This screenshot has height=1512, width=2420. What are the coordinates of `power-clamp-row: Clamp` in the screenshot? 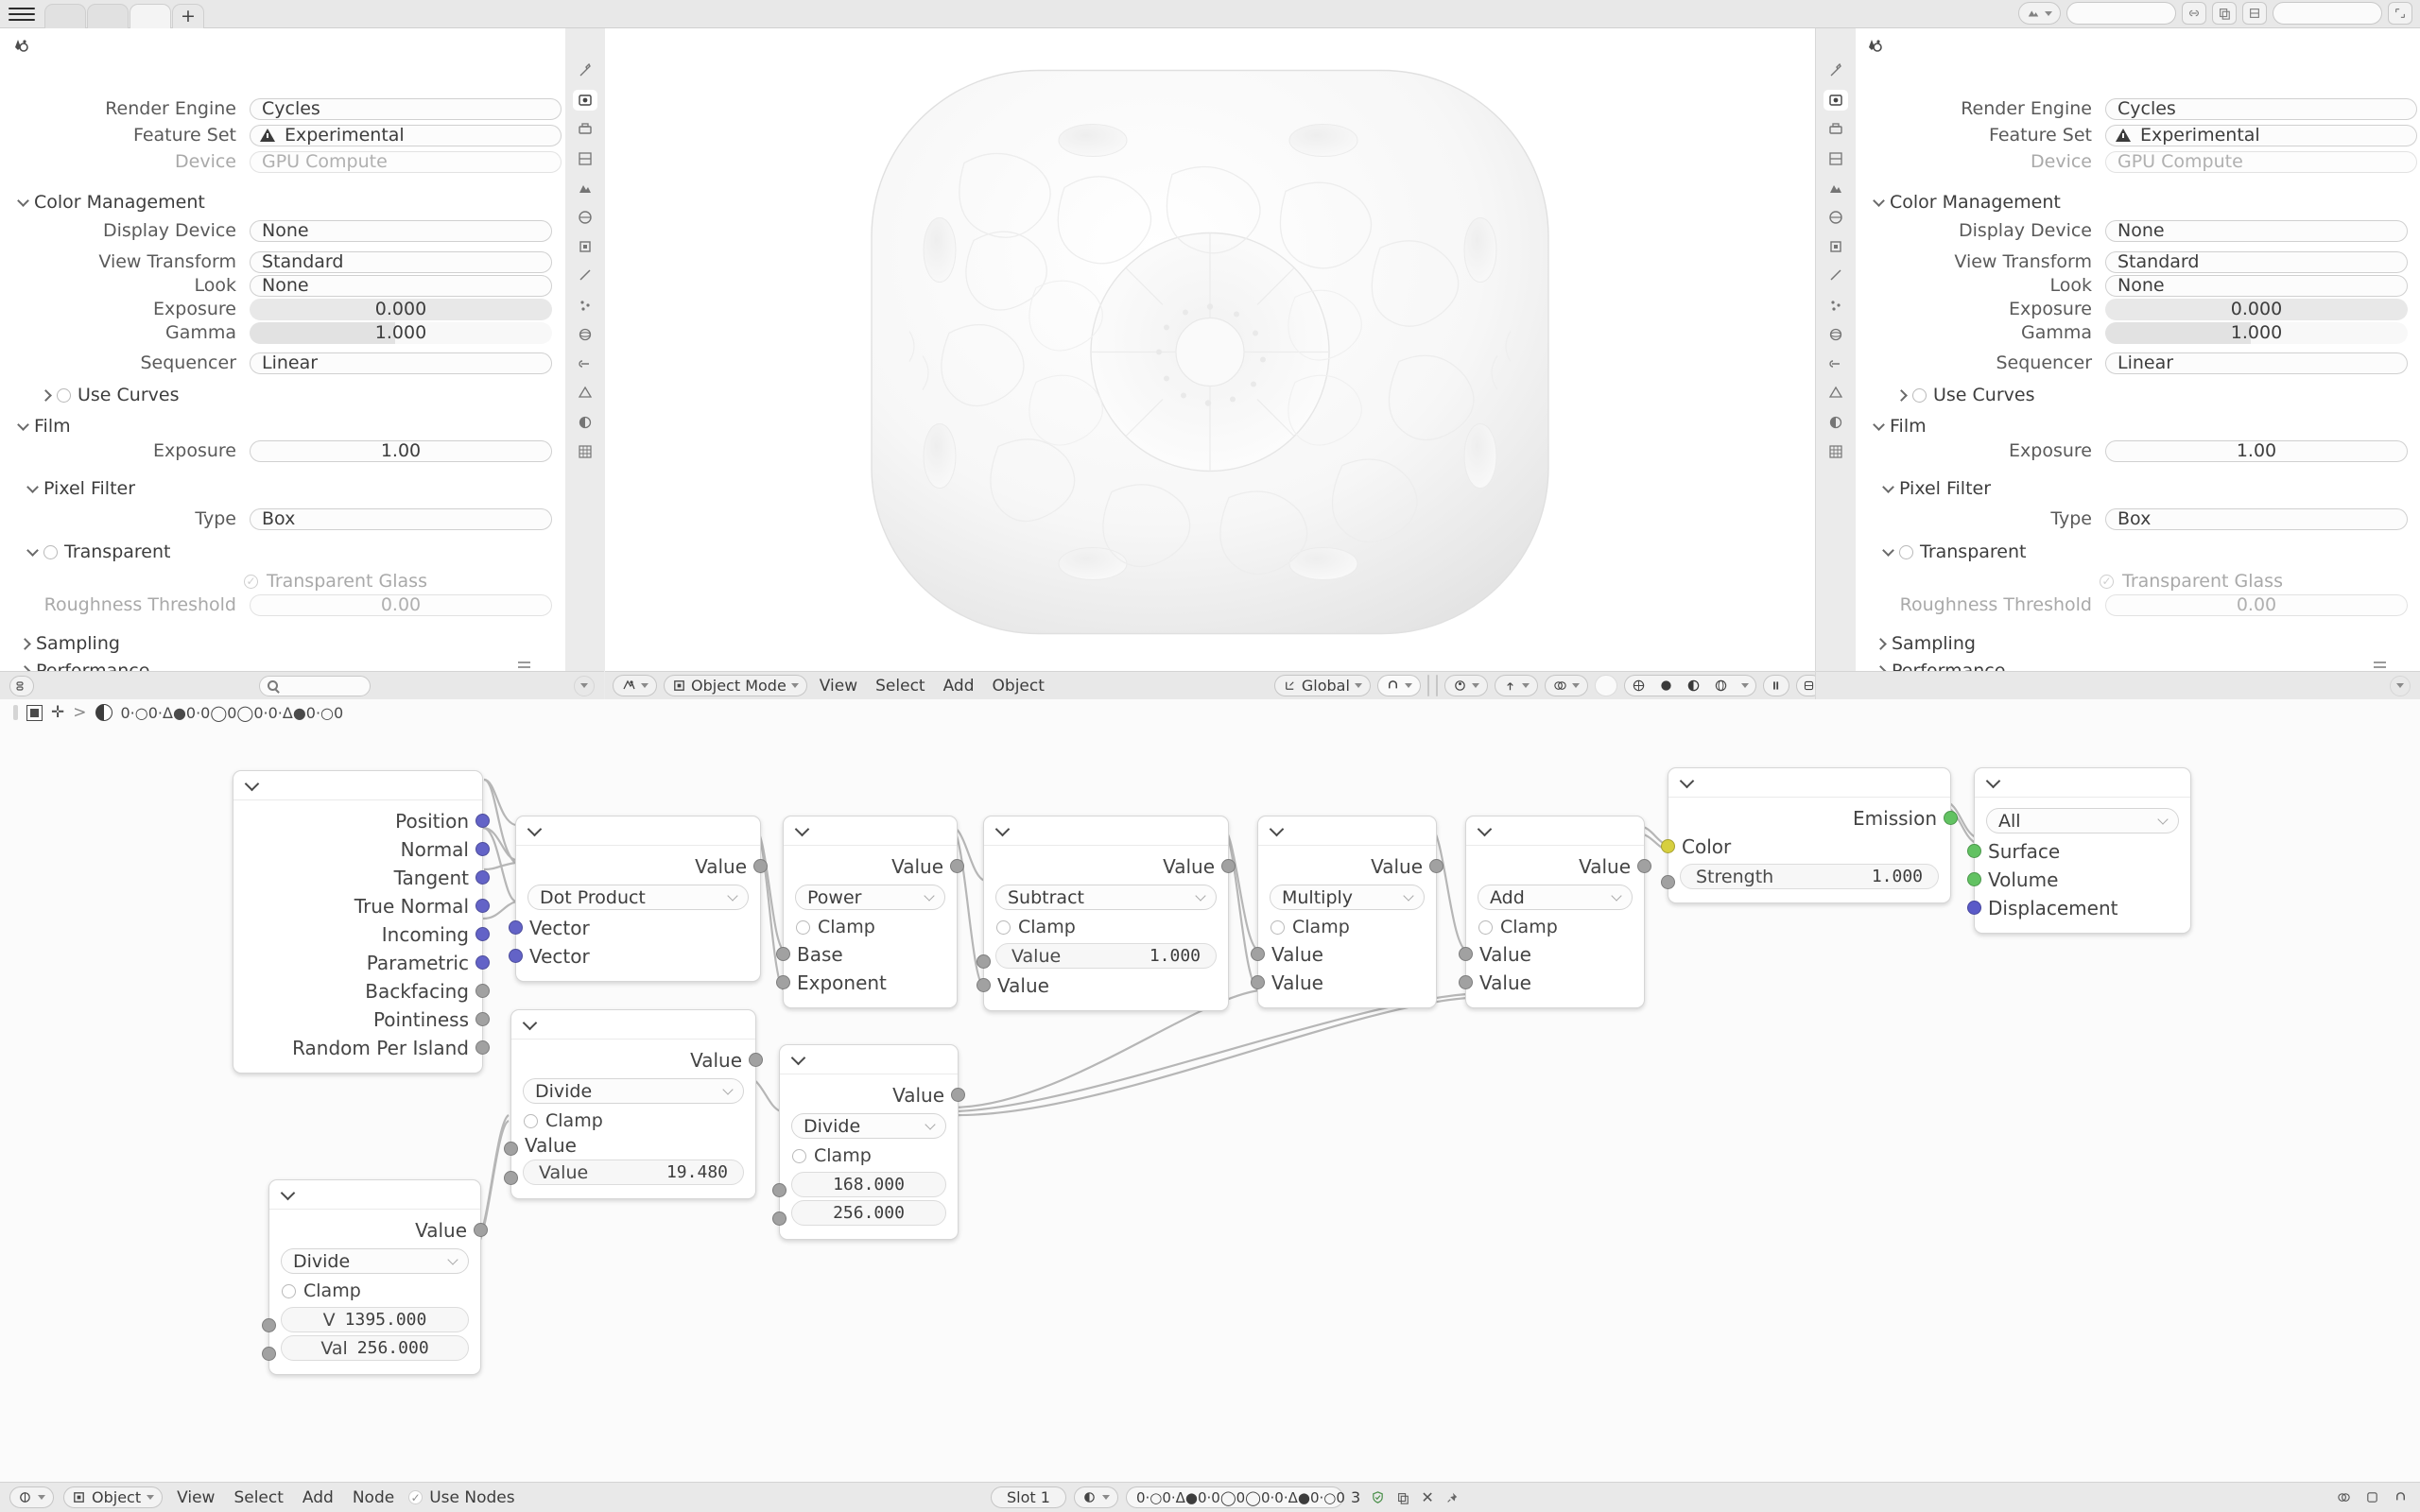 It's located at (870, 927).